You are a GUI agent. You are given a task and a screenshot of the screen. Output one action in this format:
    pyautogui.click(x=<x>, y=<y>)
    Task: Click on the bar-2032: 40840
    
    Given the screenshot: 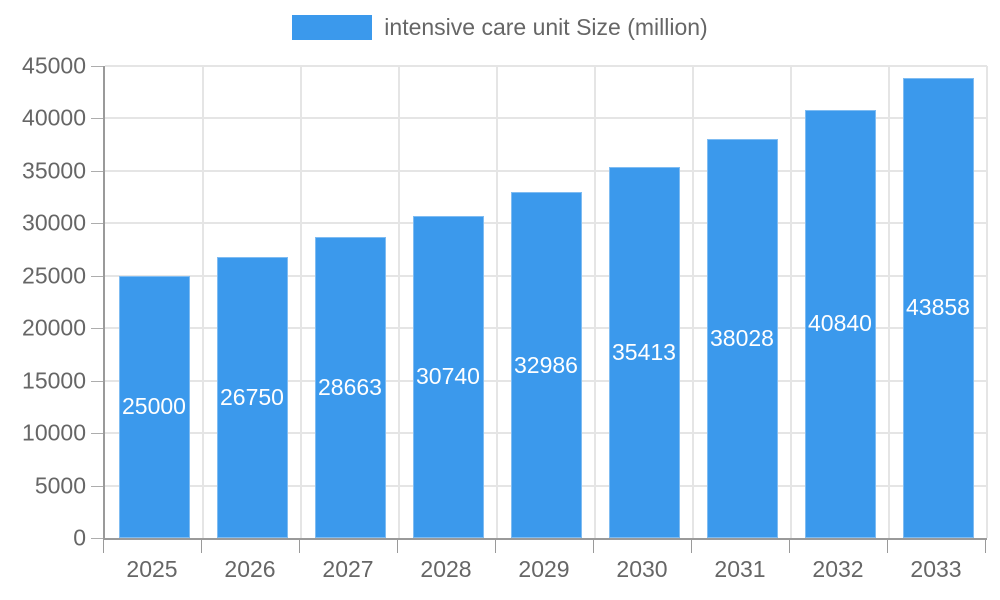 What is the action you would take?
    pyautogui.click(x=840, y=323)
    